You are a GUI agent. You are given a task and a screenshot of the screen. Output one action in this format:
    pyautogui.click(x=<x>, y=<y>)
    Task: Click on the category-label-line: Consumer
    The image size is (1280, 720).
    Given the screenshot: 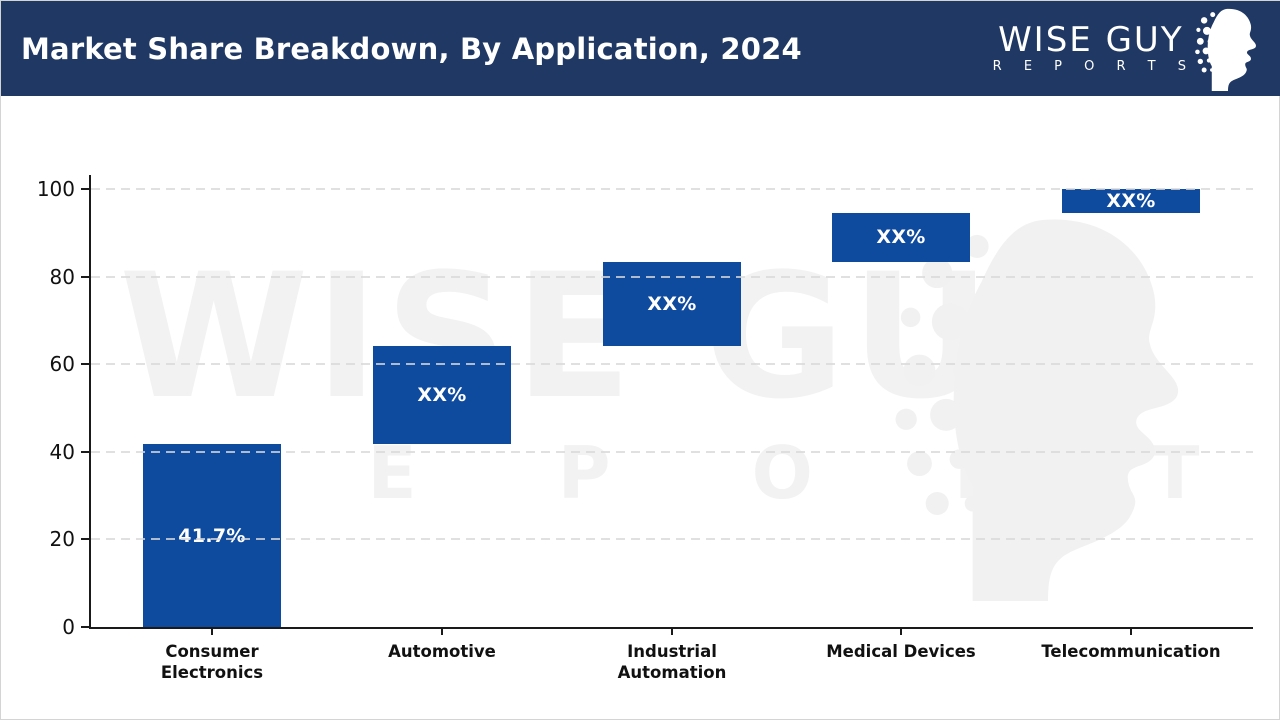 What is the action you would take?
    pyautogui.click(x=212, y=651)
    